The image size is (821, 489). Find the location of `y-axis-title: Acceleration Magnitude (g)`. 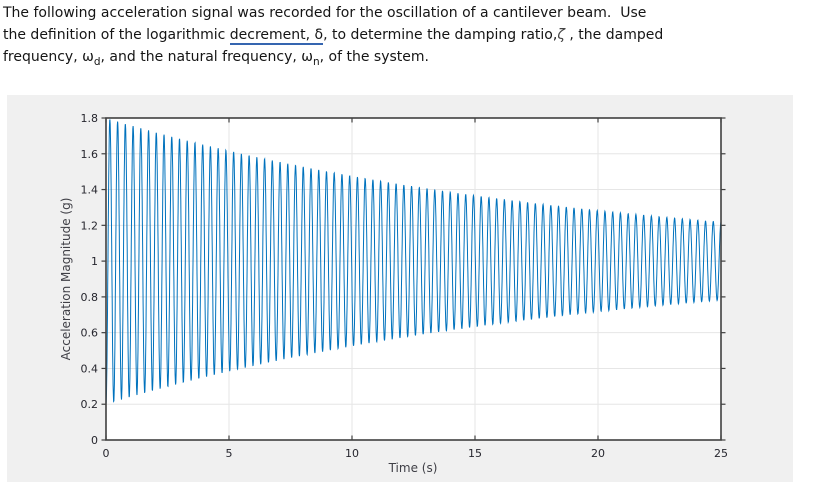

y-axis-title: Acceleration Magnitude (g) is located at coordinates (66, 279).